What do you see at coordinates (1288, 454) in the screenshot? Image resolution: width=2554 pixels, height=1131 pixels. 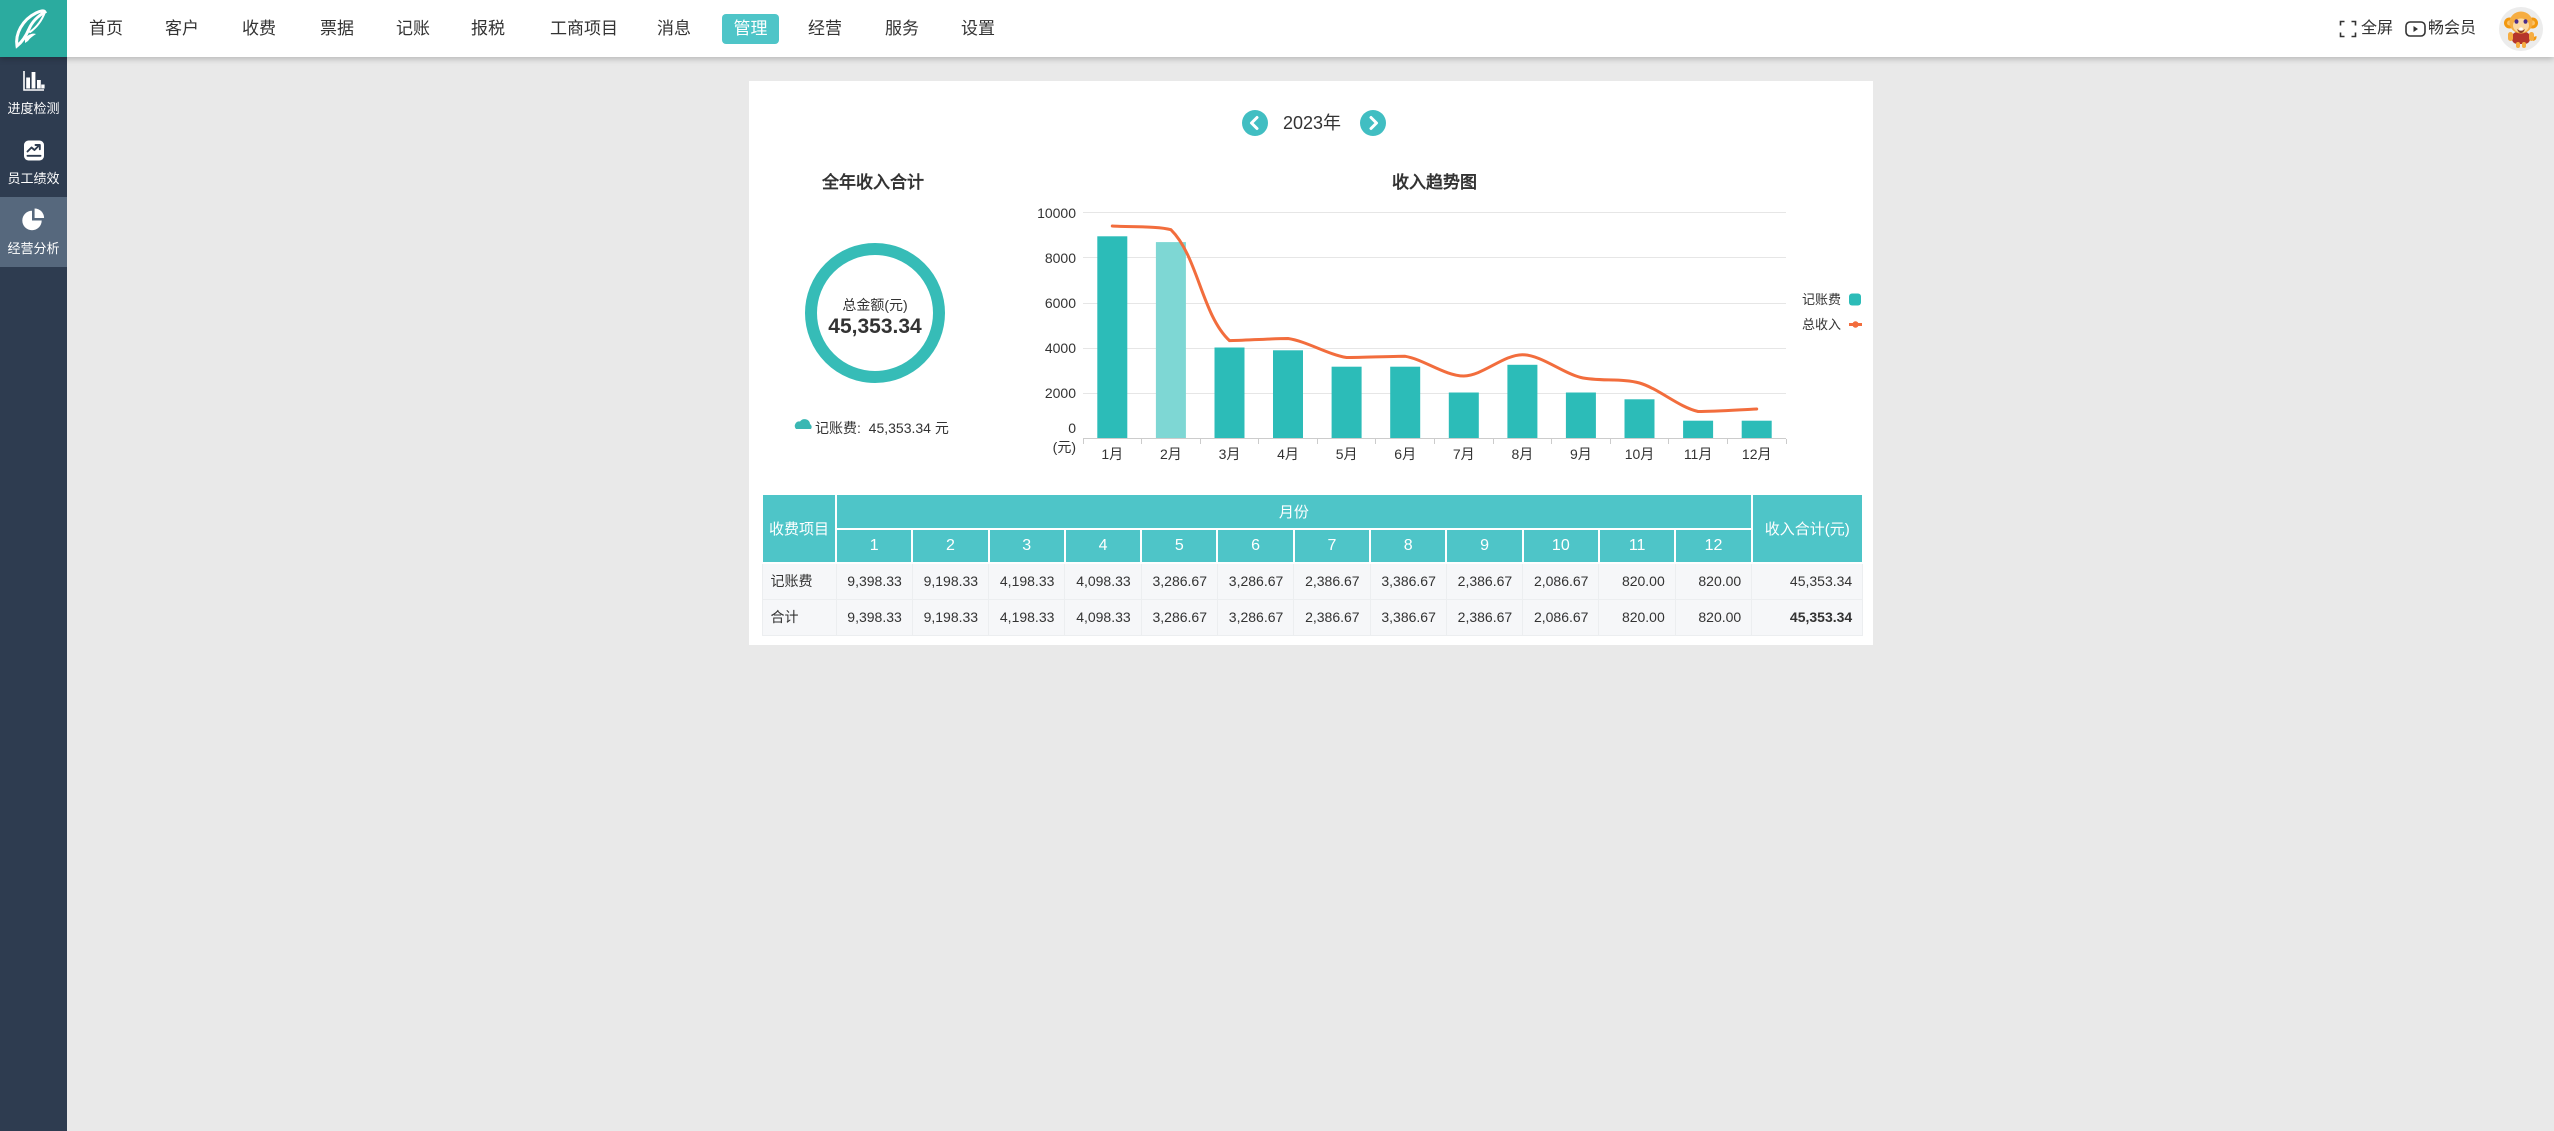 I see `svg-text: 4月` at bounding box center [1288, 454].